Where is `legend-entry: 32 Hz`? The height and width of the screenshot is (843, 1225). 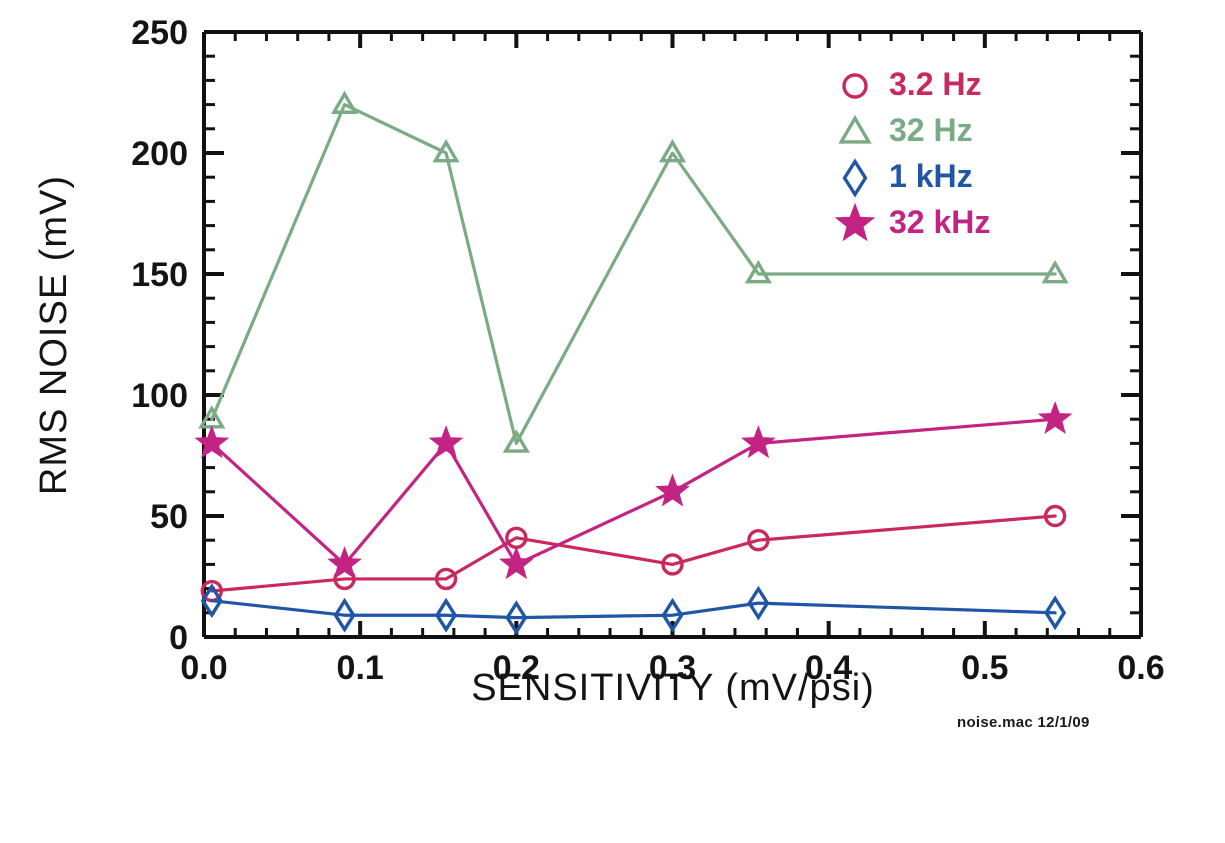
legend-entry: 32 Hz is located at coordinates (905, 130).